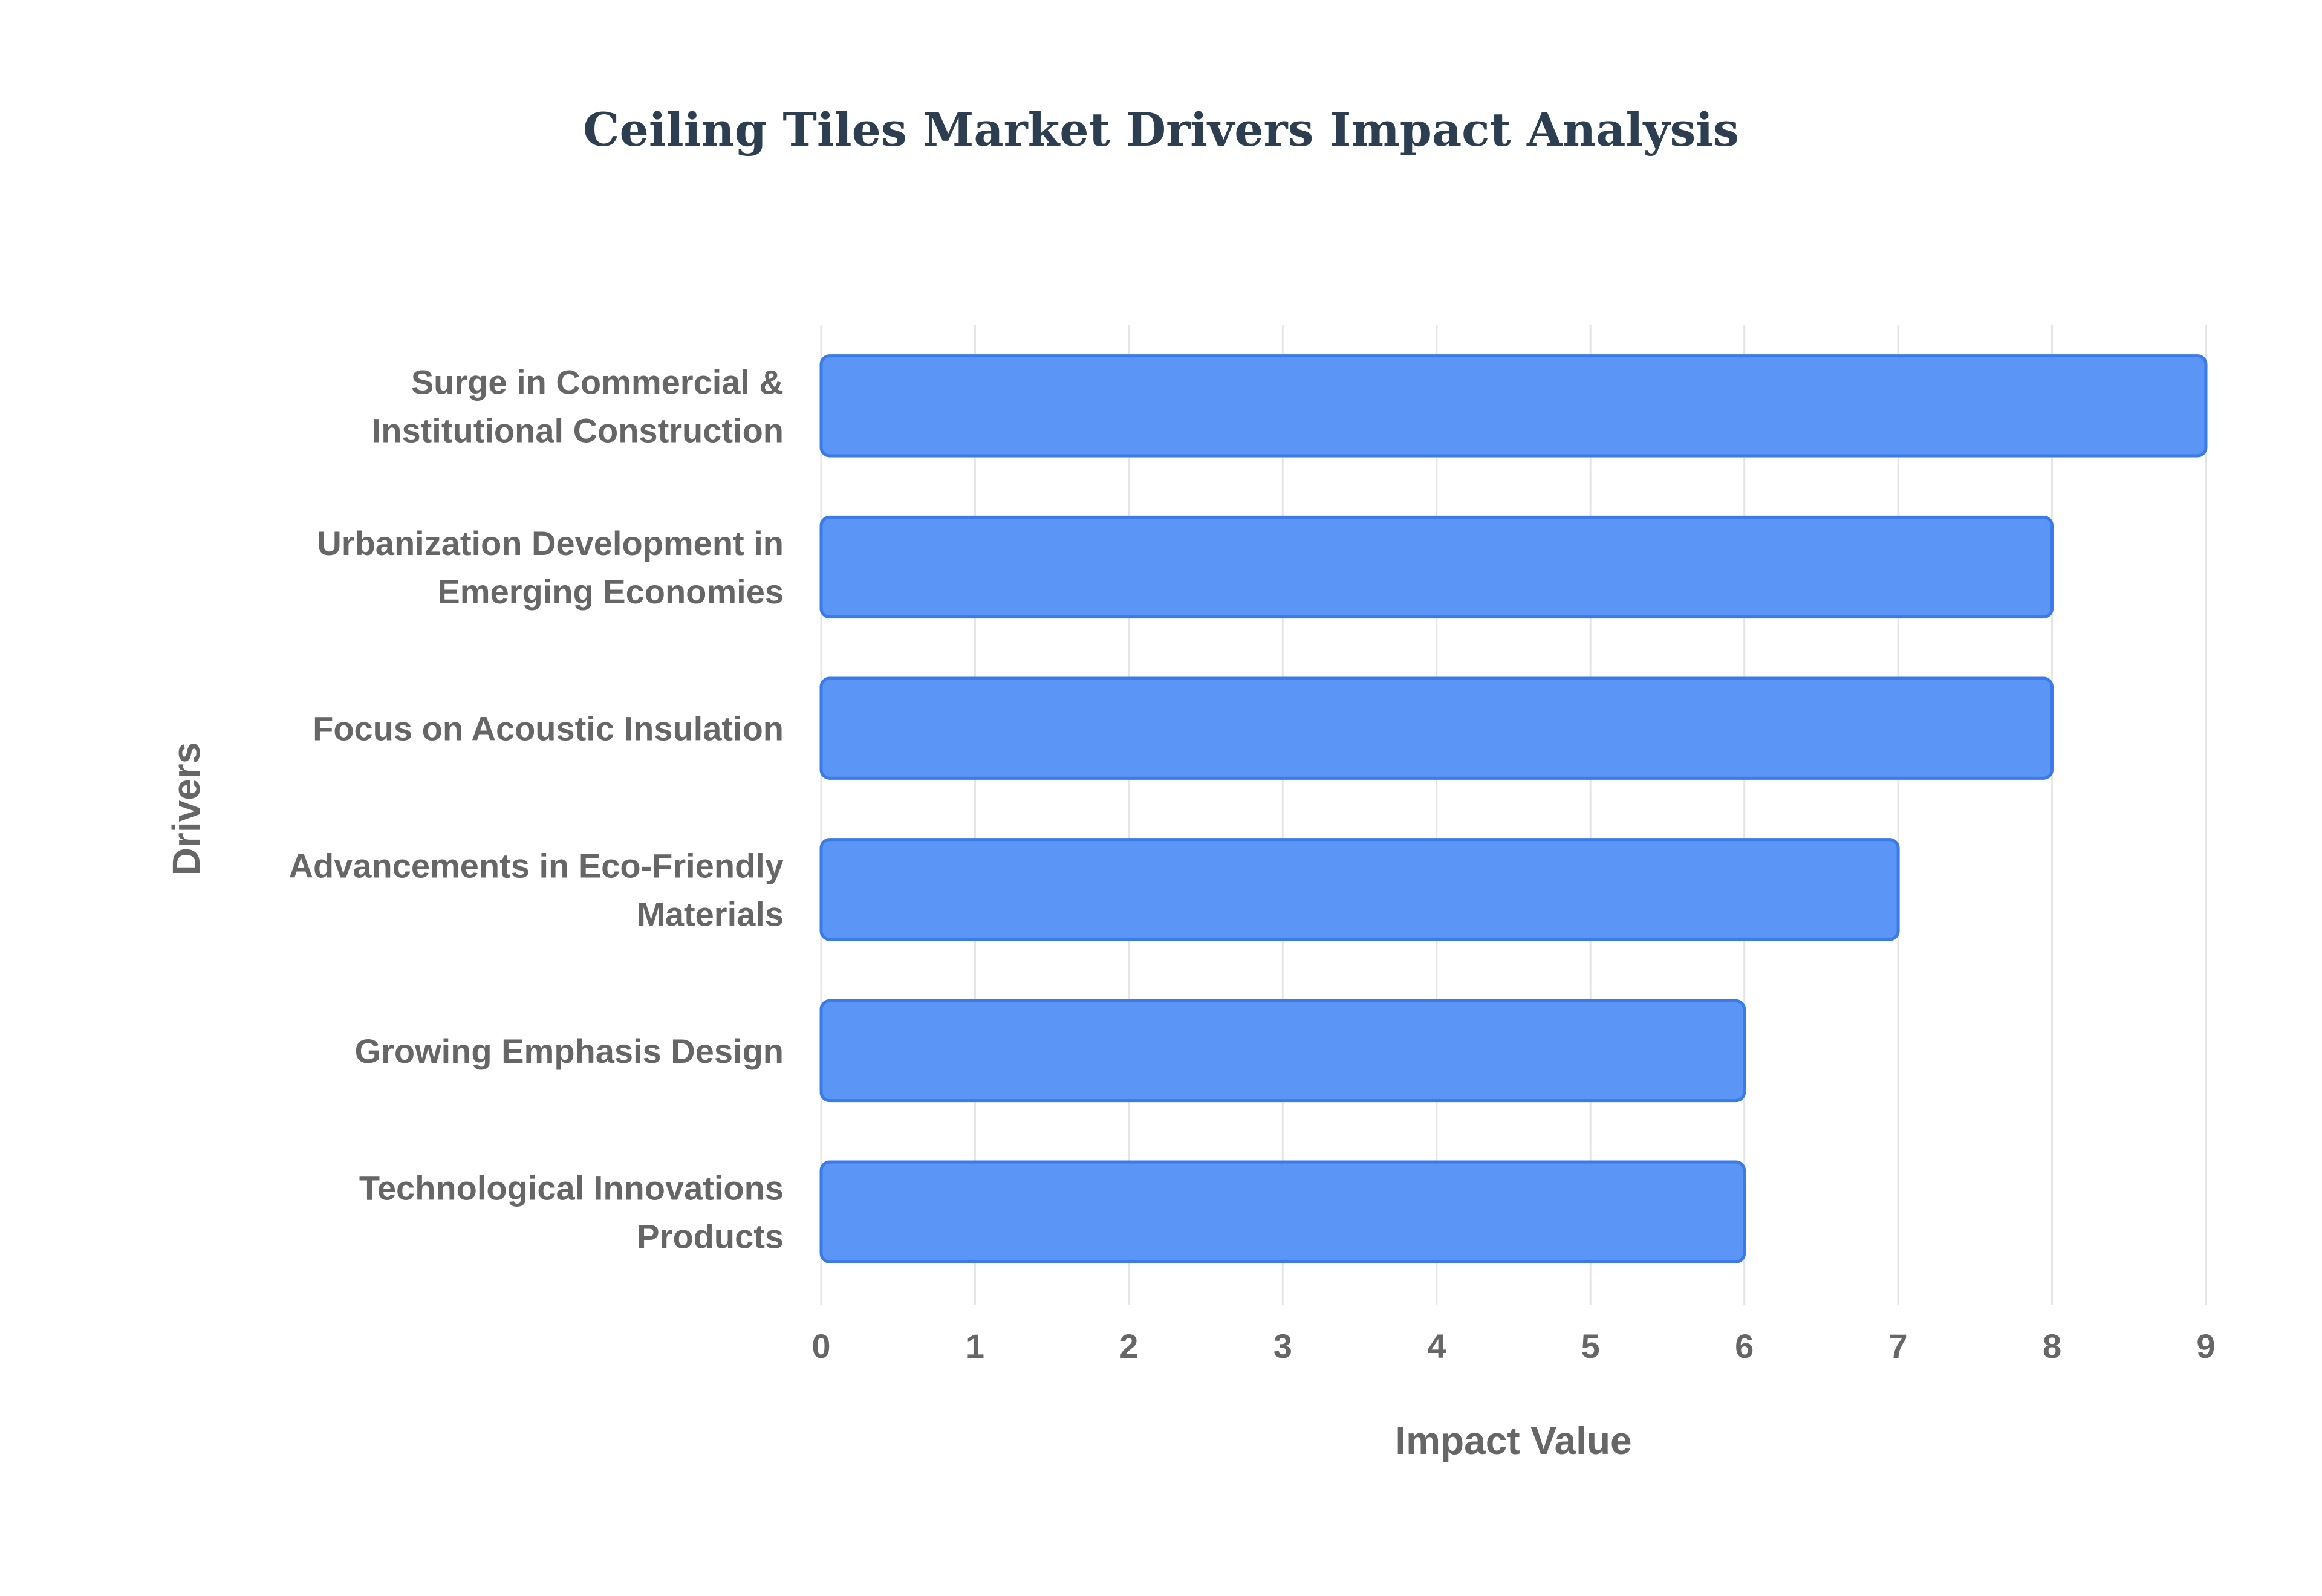 The width and height of the screenshot is (2322, 1596). What do you see at coordinates (1436, 1346) in the screenshot?
I see `x-tick-label: 4` at bounding box center [1436, 1346].